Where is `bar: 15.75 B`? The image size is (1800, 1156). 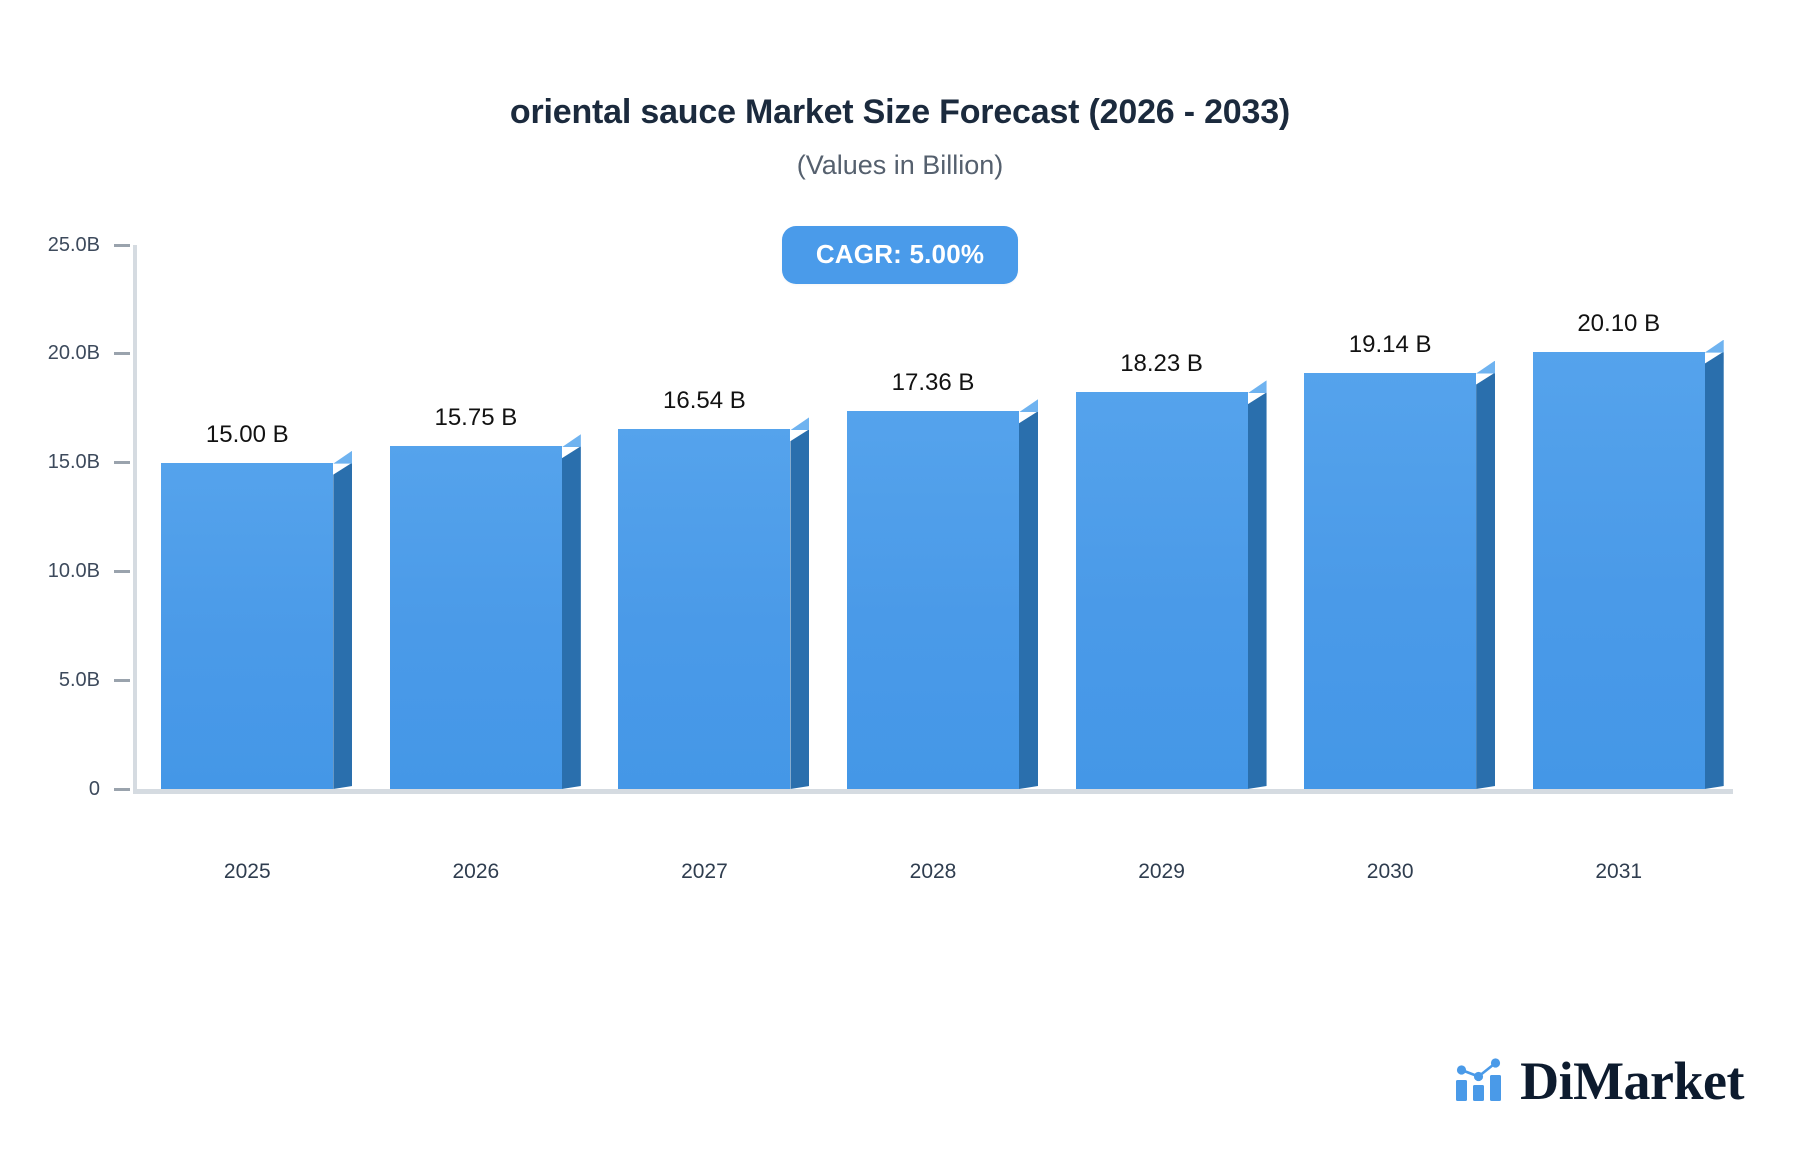
bar: 15.75 B is located at coordinates (485, 597).